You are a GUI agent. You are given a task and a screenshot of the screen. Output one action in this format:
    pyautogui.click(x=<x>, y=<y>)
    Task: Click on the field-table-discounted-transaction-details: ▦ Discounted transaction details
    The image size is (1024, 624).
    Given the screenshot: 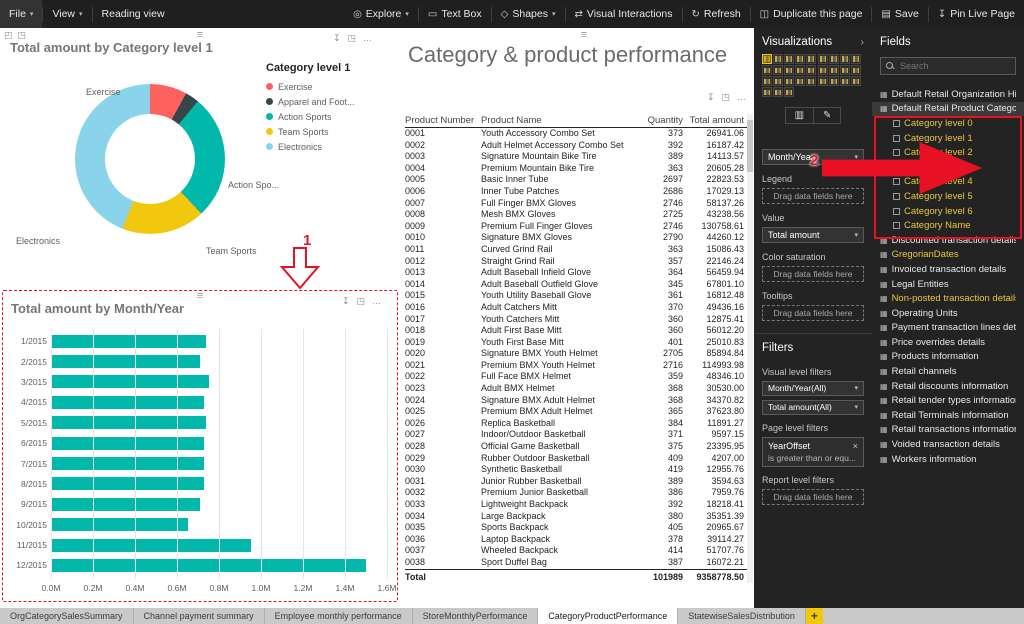 What is the action you would take?
    pyautogui.click(x=948, y=240)
    